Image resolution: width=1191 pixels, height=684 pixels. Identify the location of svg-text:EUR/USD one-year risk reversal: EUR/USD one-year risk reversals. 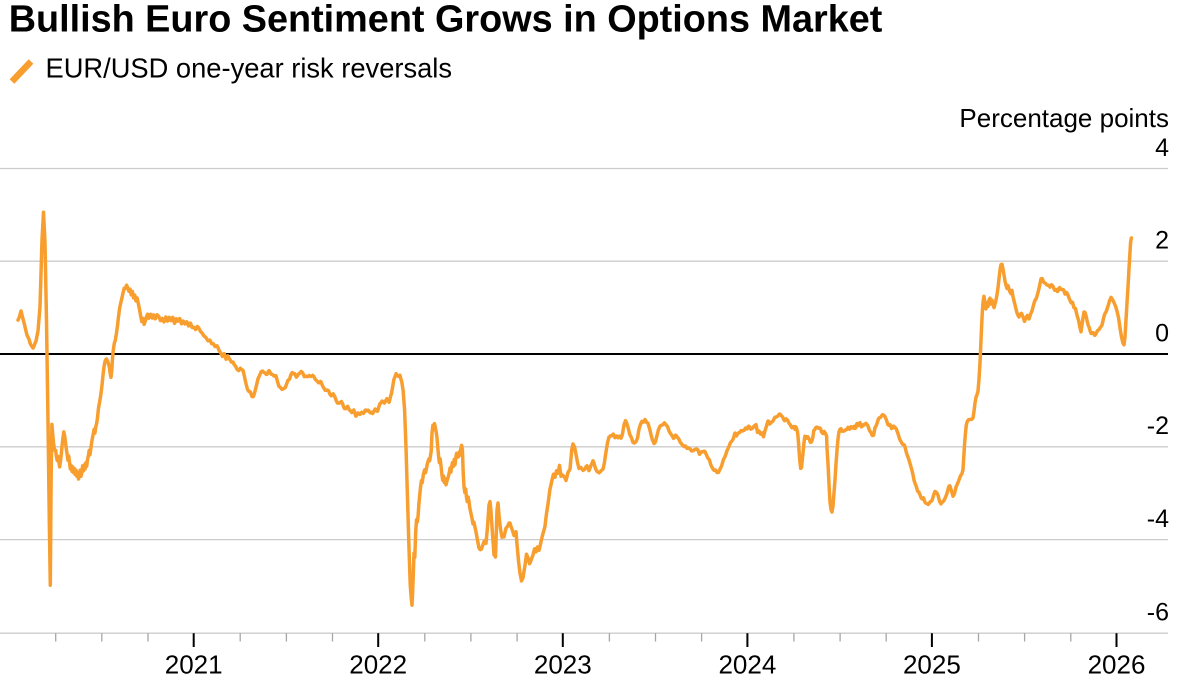
(249, 67).